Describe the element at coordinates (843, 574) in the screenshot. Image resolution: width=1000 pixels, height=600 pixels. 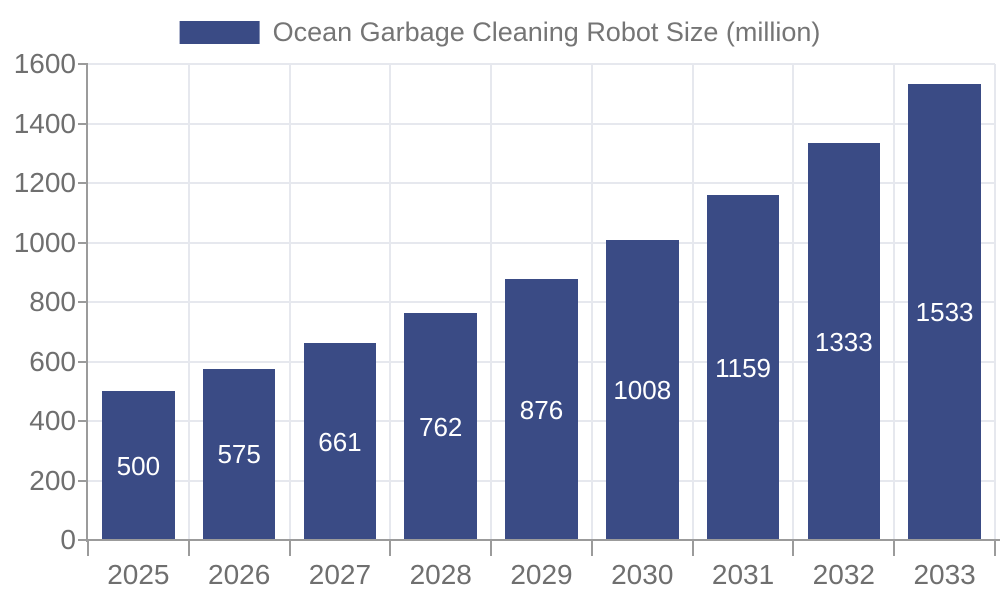
I see `x-tick-label-2032: 2032` at that location.